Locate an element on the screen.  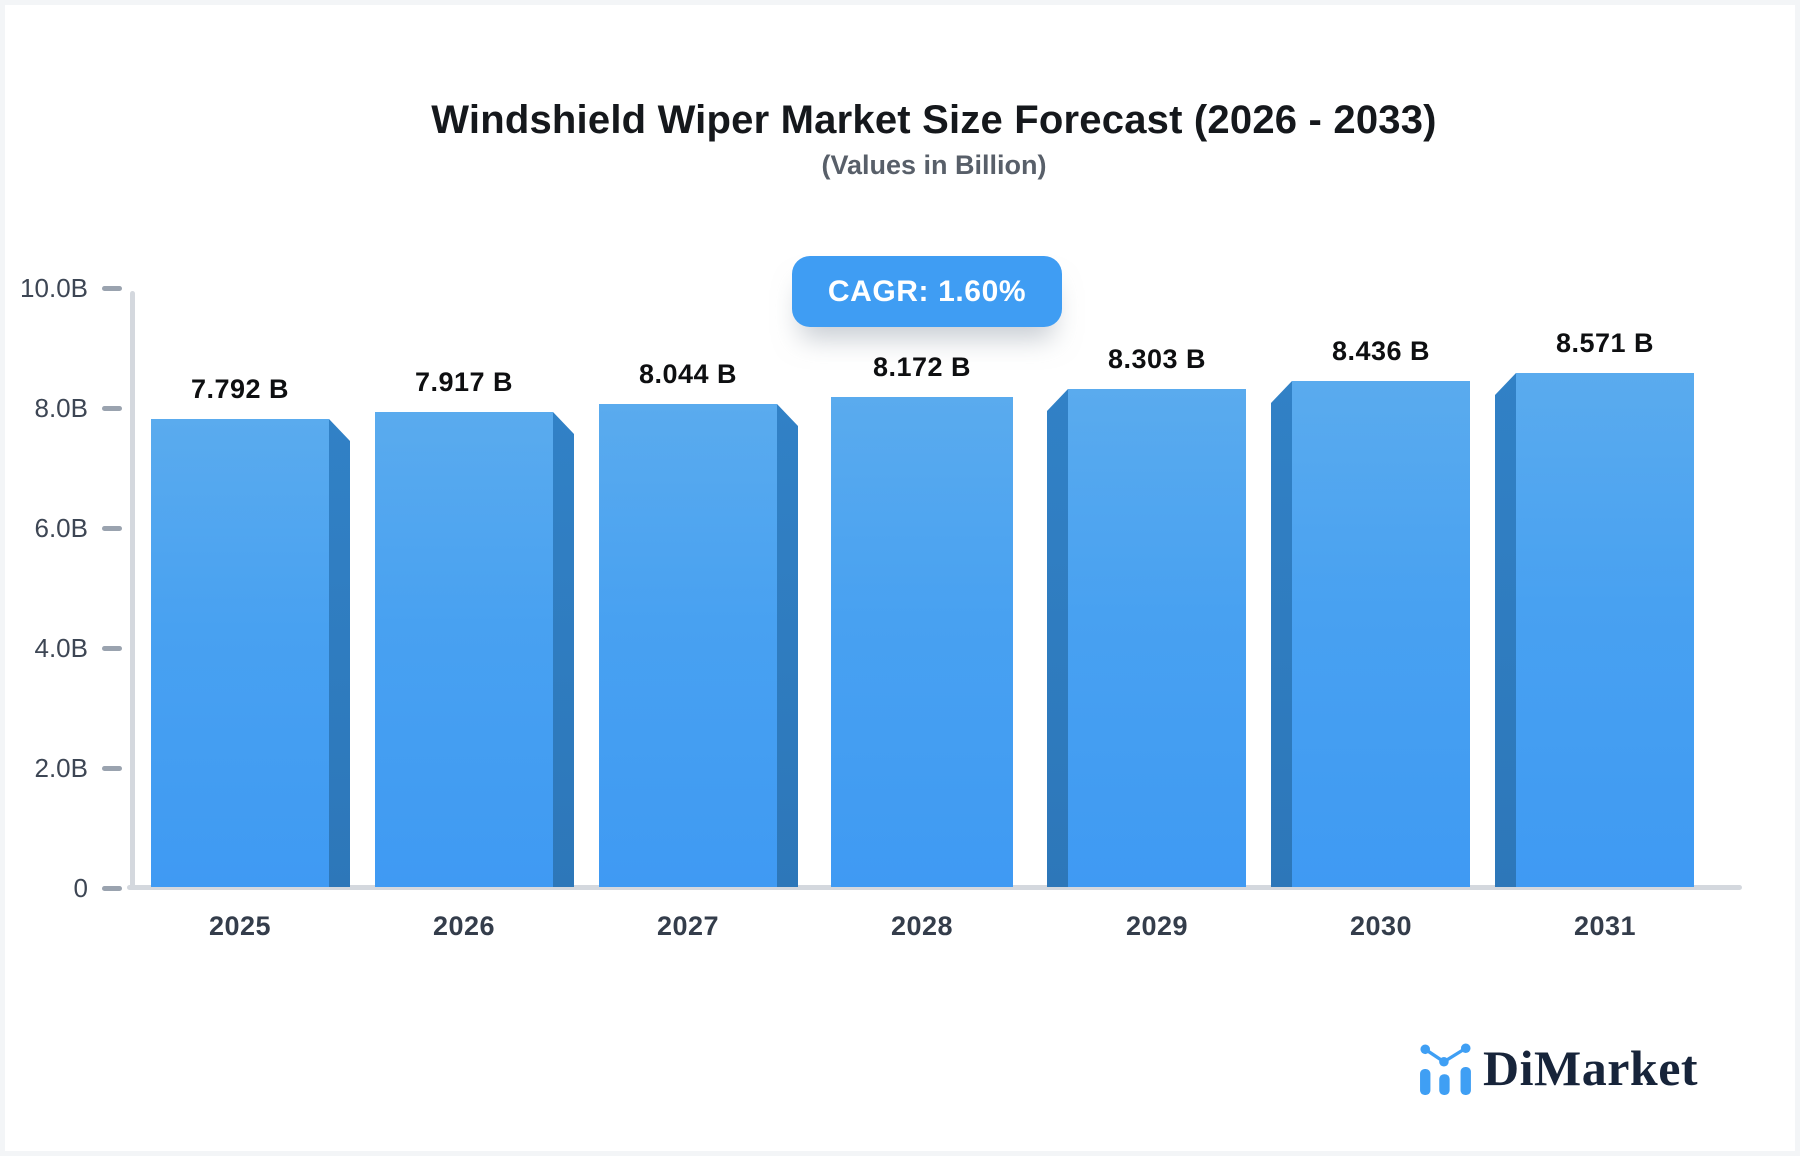
bar-2027 is located at coordinates (688, 645).